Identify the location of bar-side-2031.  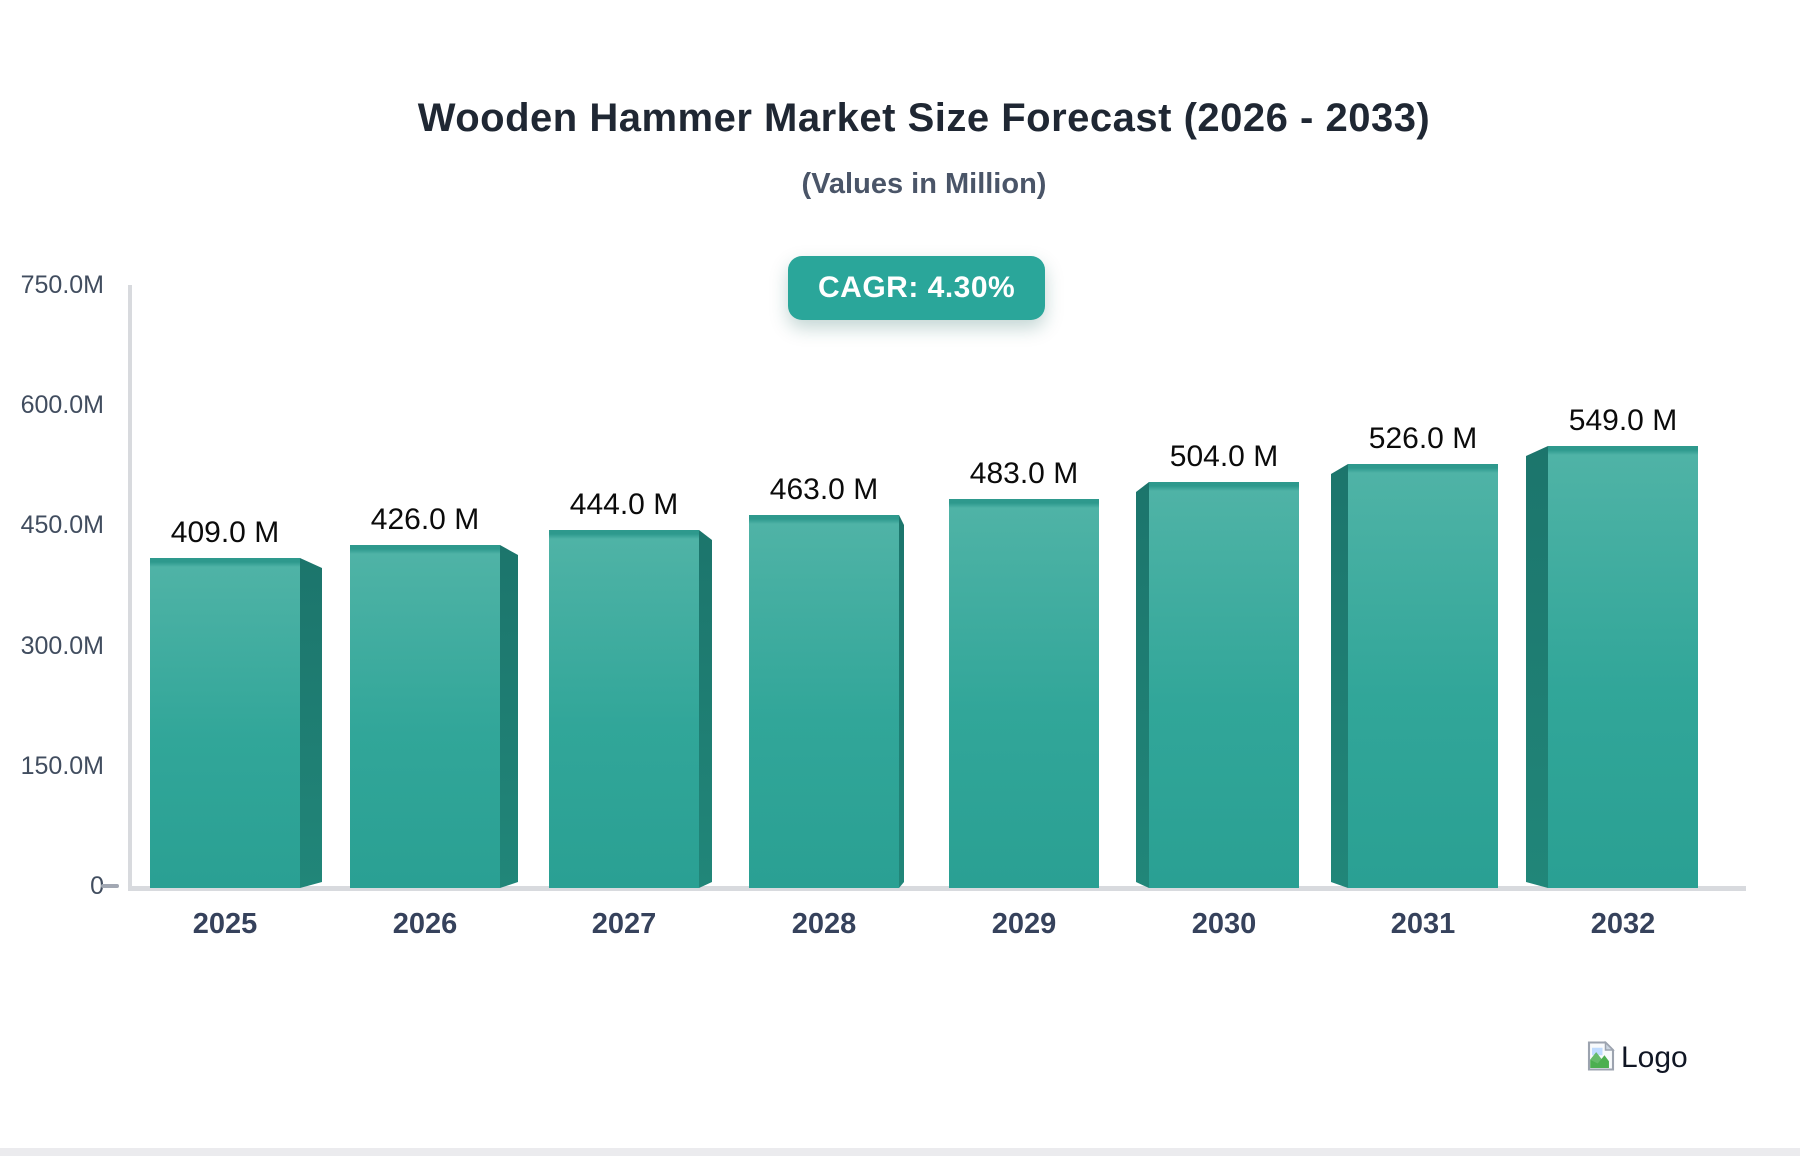
(1339, 676).